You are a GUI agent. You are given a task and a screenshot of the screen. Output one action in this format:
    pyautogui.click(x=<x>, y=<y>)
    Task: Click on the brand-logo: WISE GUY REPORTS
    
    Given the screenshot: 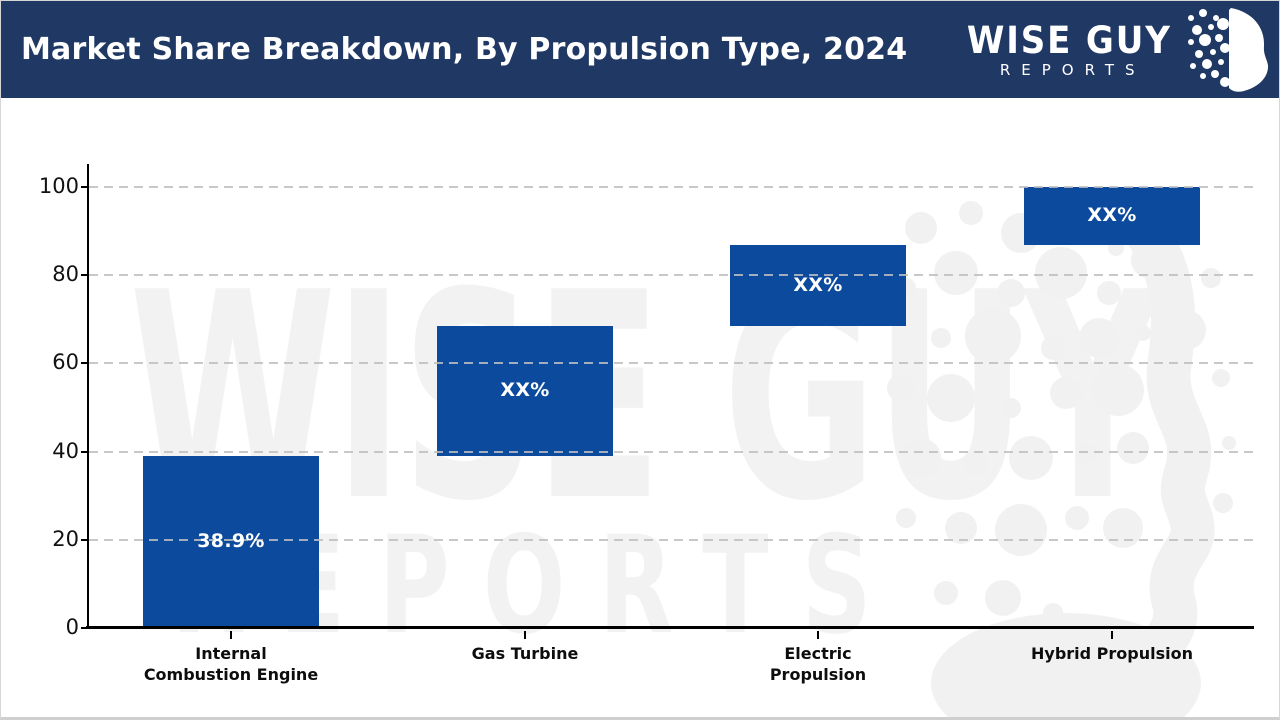 What is the action you would take?
    pyautogui.click(x=1113, y=50)
    